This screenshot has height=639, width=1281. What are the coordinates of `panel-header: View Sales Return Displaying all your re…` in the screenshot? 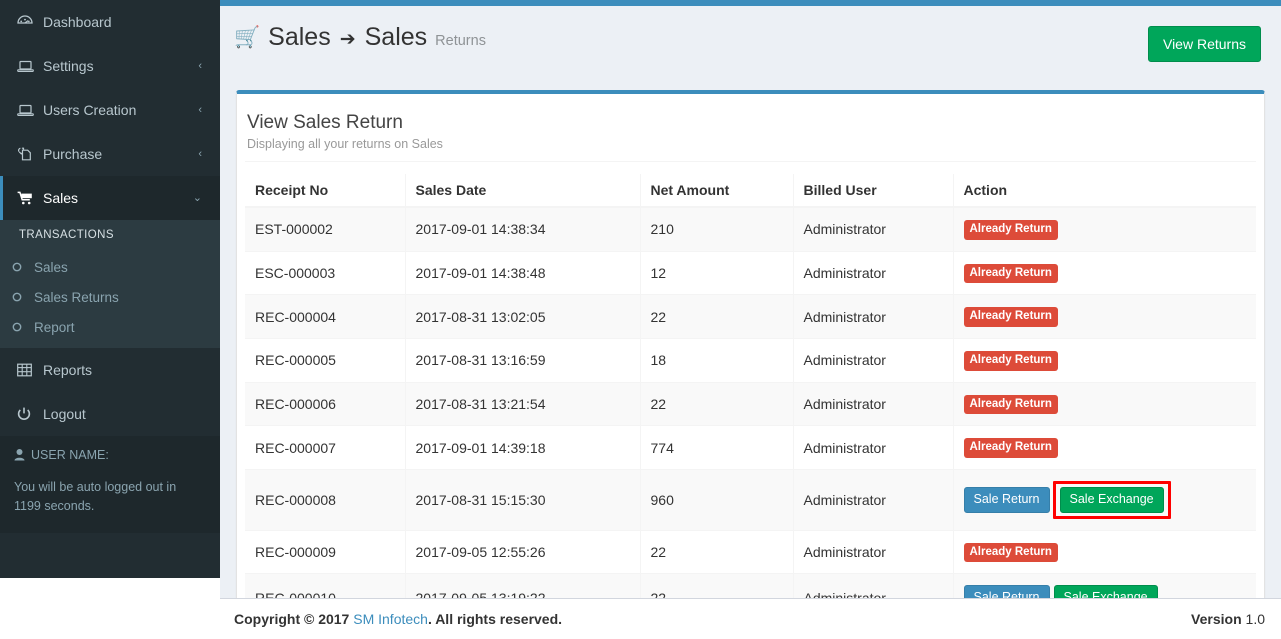 It's located at (750, 133).